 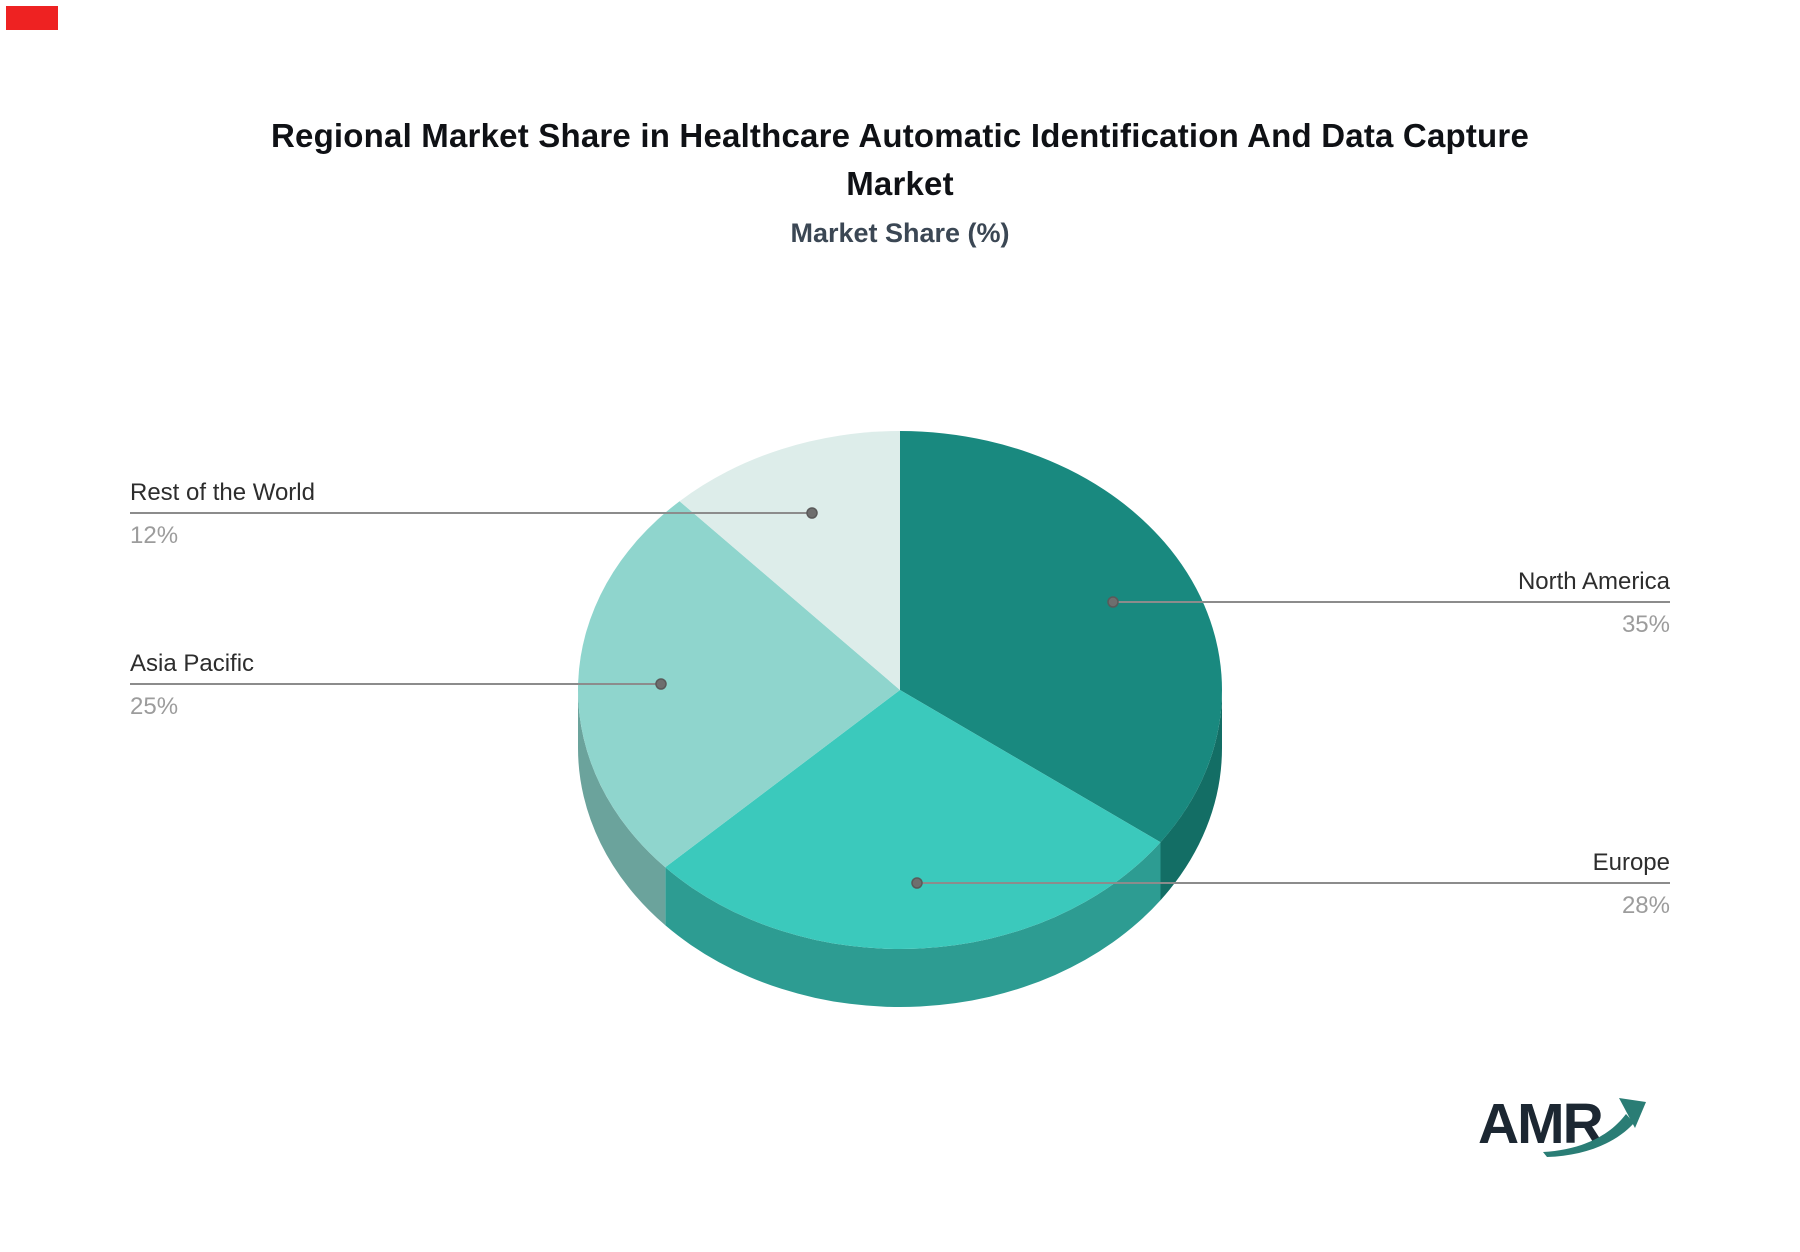 What do you see at coordinates (1113, 602) in the screenshot?
I see `leader-dot-north-america` at bounding box center [1113, 602].